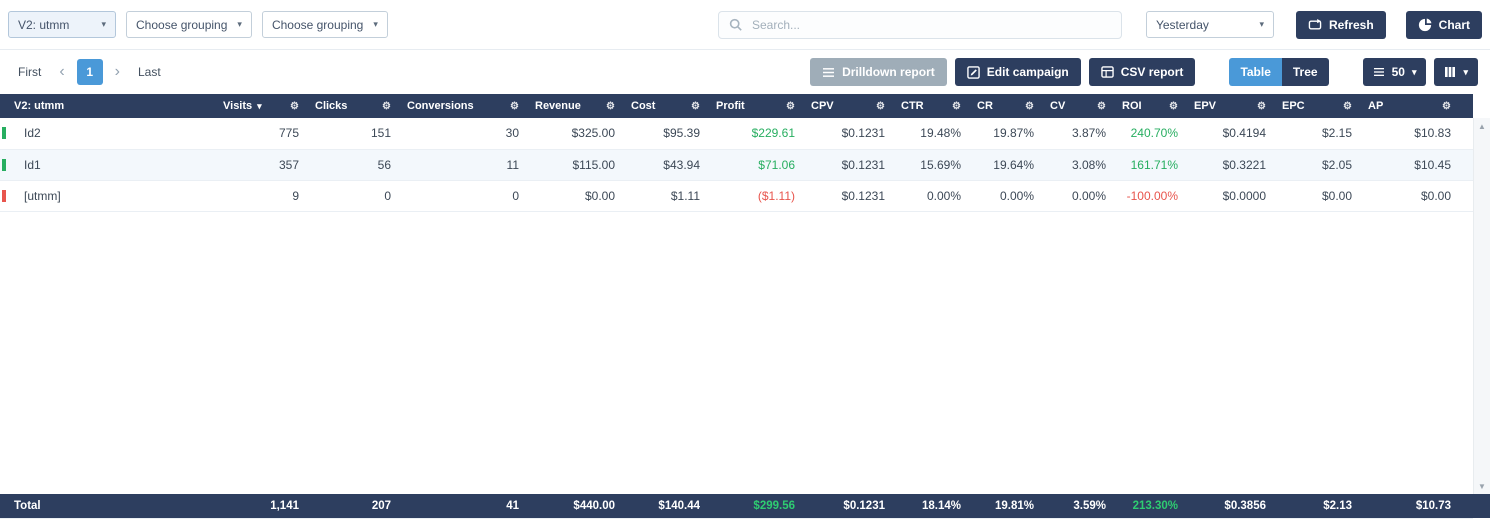 The height and width of the screenshot is (519, 1490). Describe the element at coordinates (149, 72) in the screenshot. I see `pagination-last: Last` at that location.